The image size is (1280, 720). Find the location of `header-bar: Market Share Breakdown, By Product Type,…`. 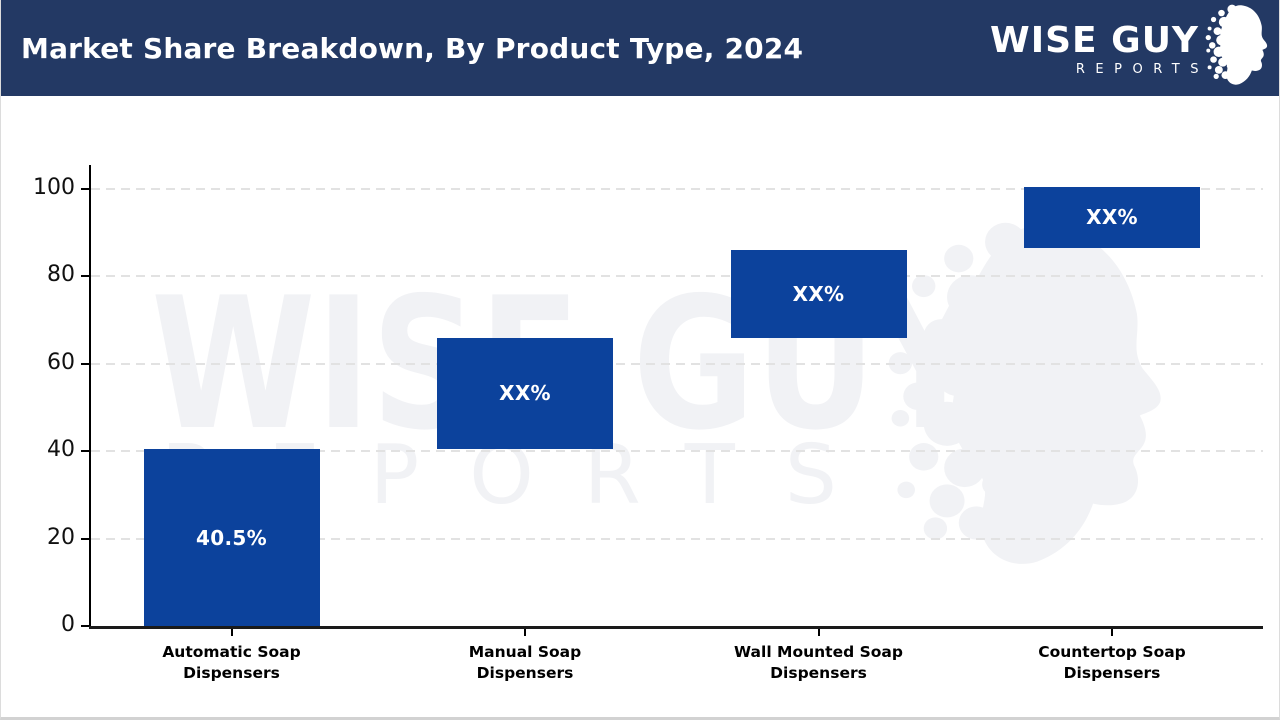

header-bar: Market Share Breakdown, By Product Type,… is located at coordinates (640, 48).